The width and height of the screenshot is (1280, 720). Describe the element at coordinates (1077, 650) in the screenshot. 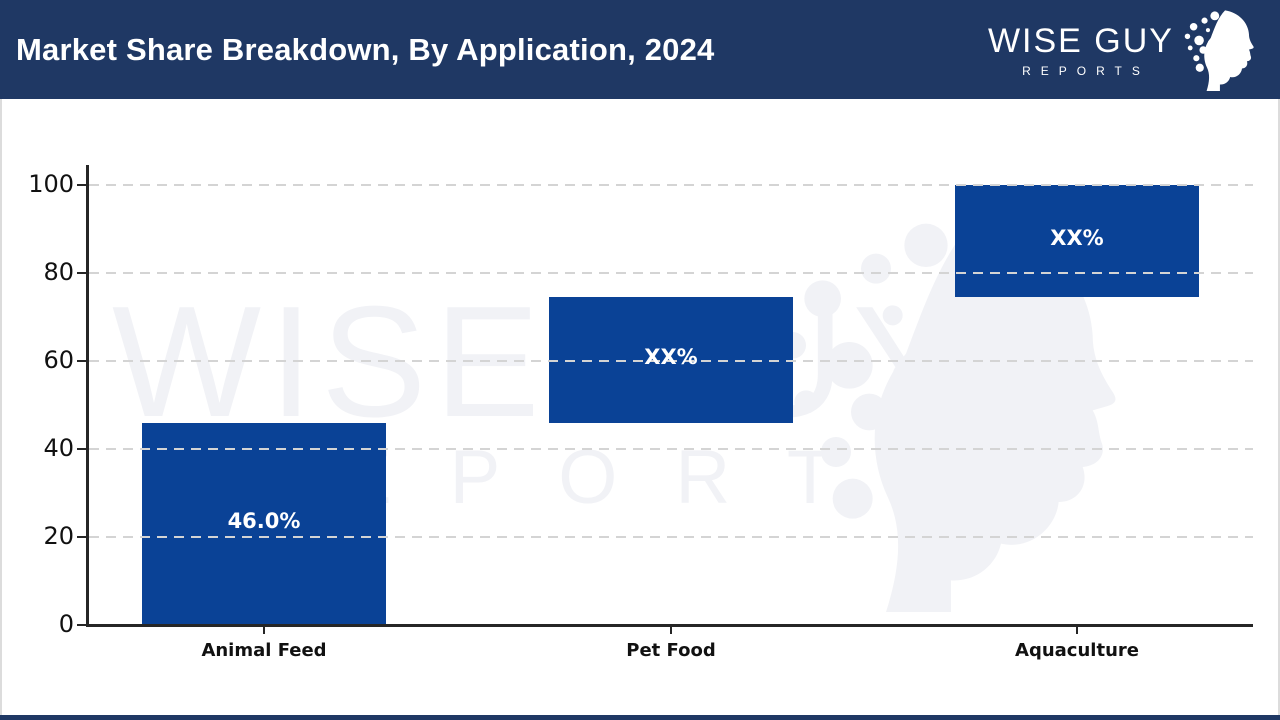

I see `x-tick-label: Aquaculture` at that location.